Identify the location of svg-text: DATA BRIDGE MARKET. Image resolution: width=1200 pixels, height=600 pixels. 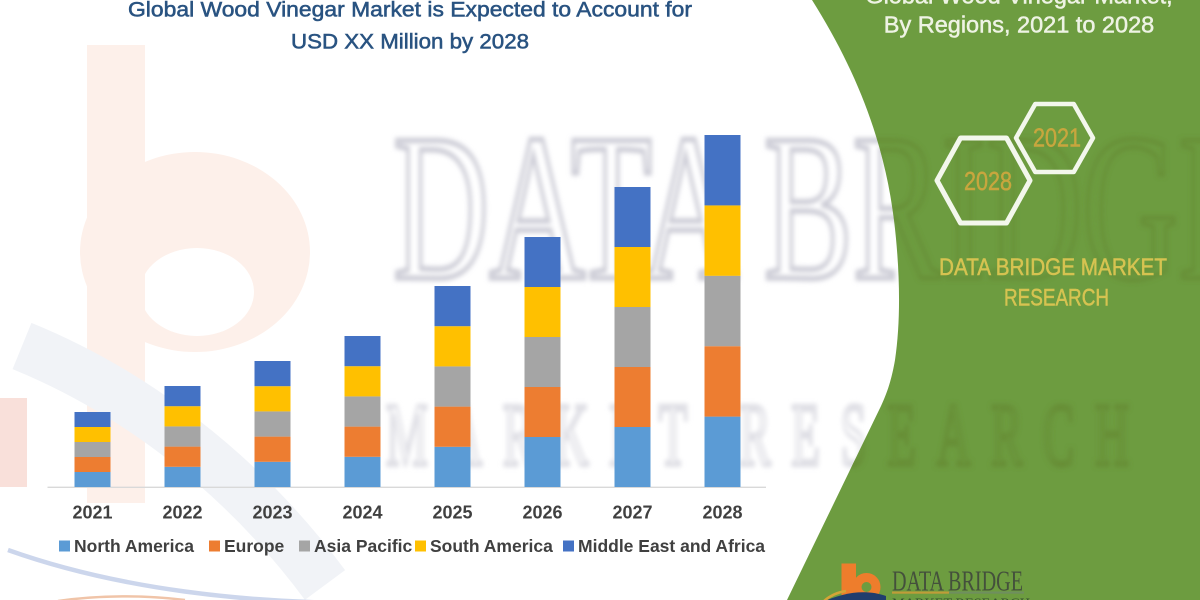
(1053, 267).